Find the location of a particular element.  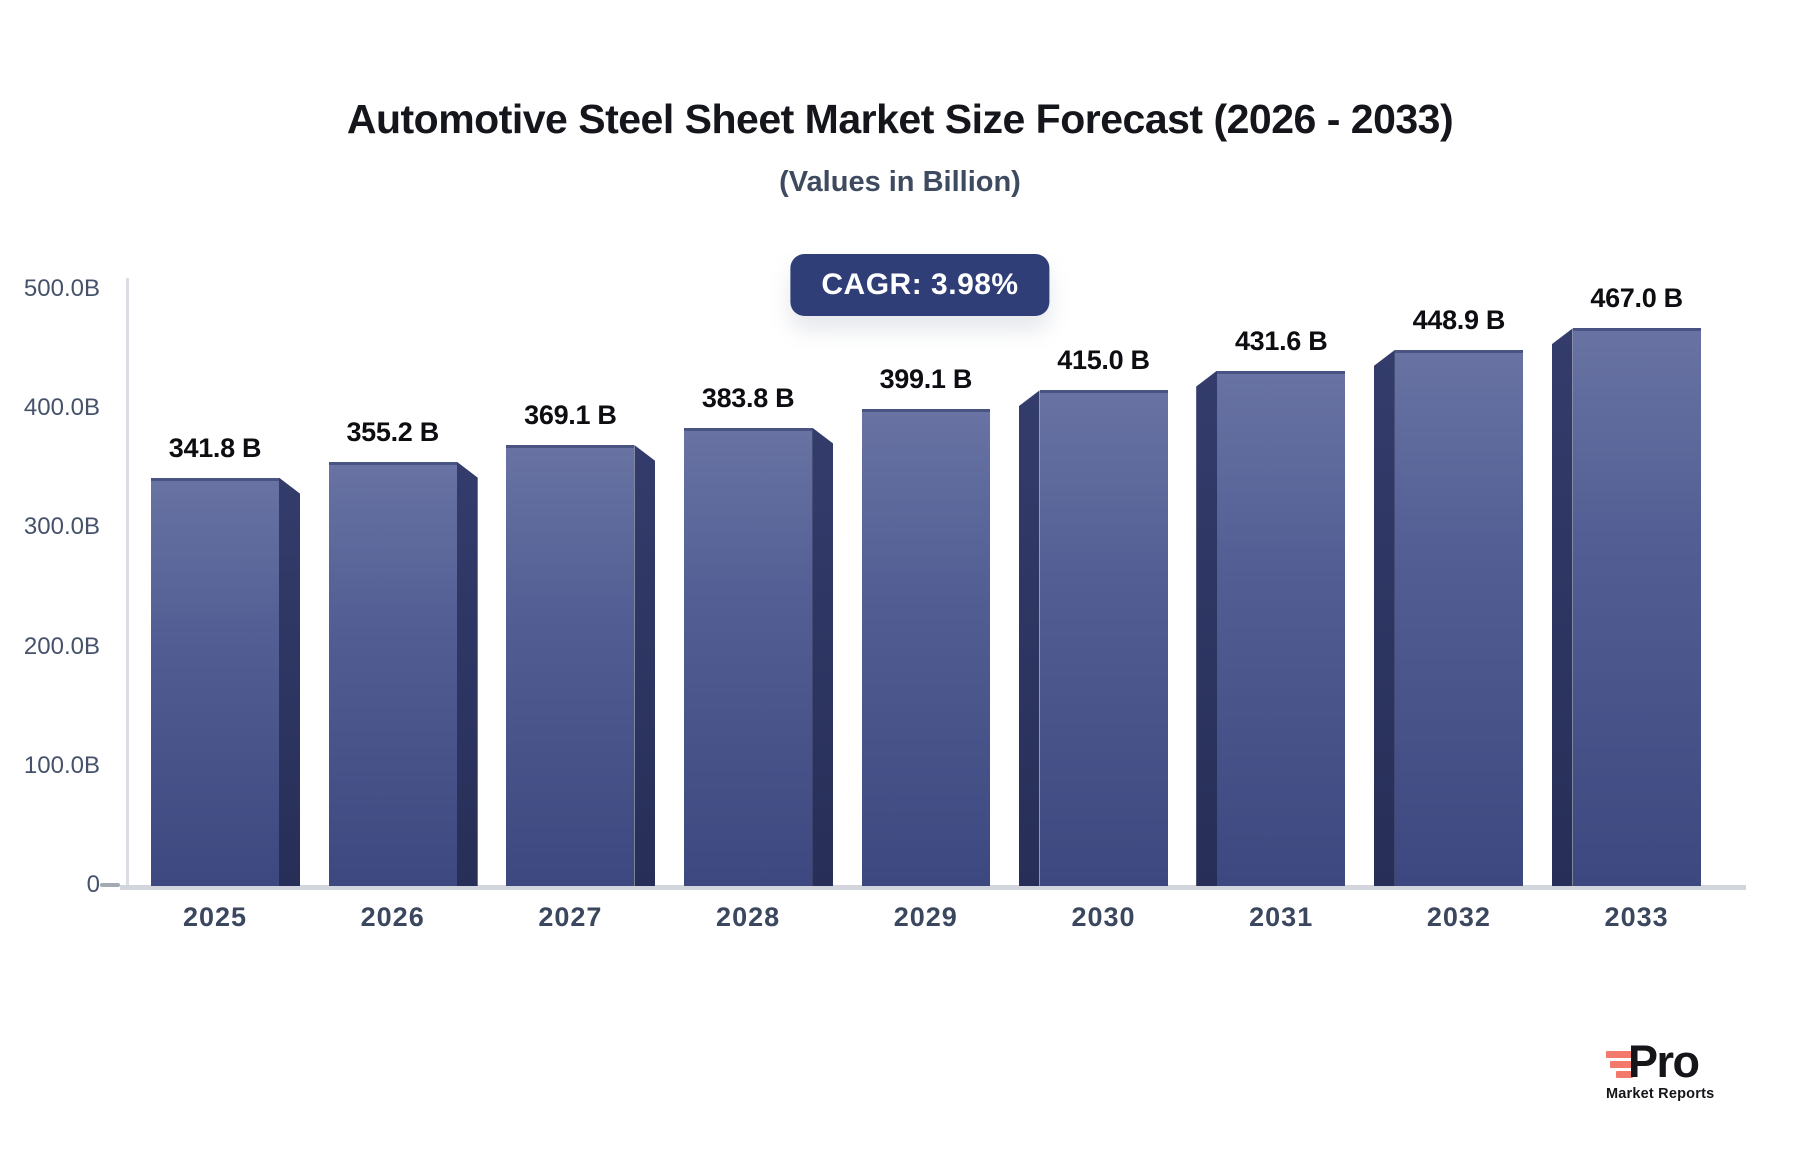

x-tick-label-2028: 2028 is located at coordinates (748, 917).